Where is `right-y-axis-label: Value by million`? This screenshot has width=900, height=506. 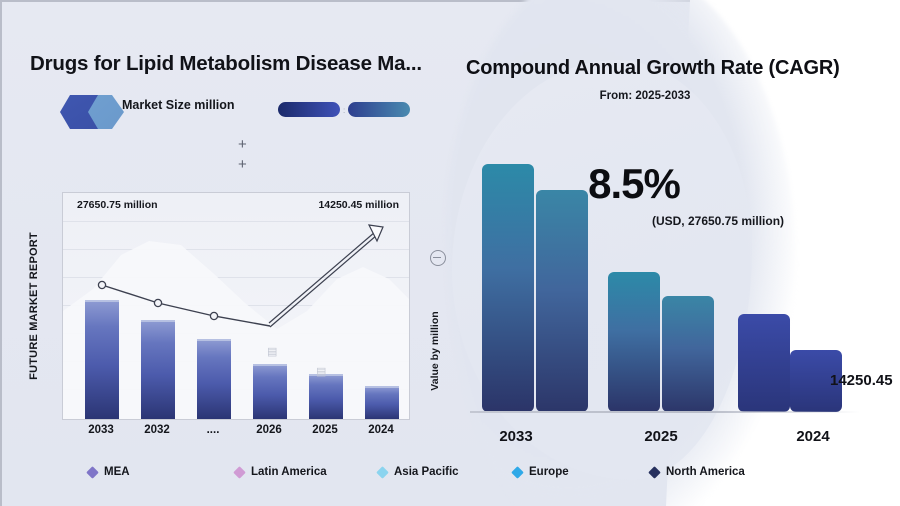
right-y-axis-label: Value by million is located at coordinates (435, 351).